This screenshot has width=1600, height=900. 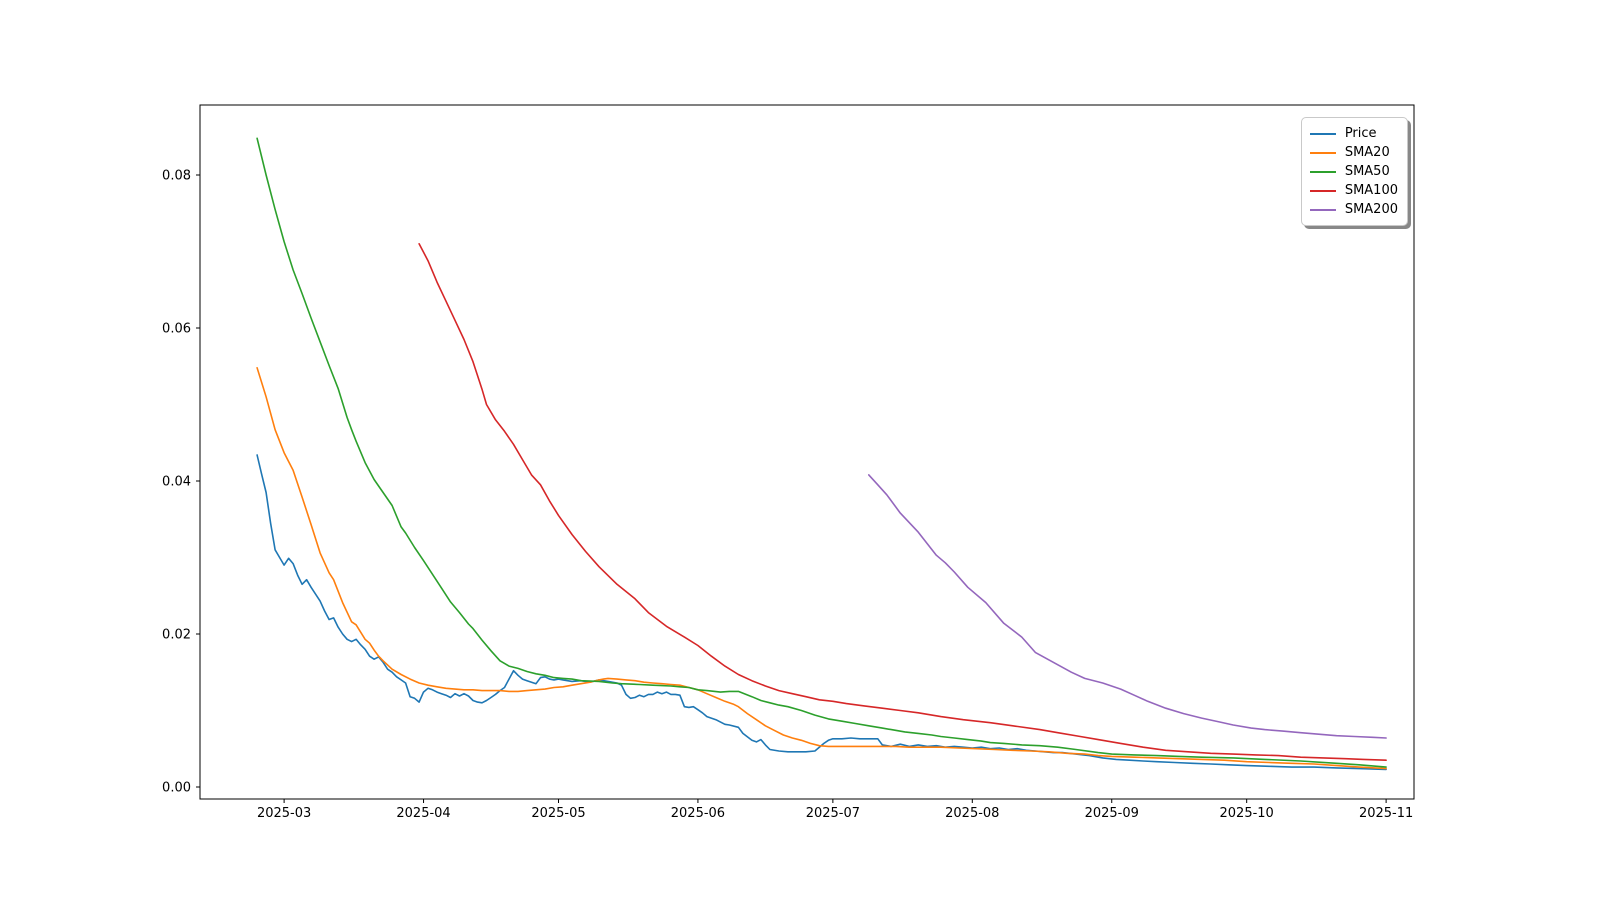 What do you see at coordinates (558, 813) in the screenshot?
I see `x-tick-label: 2025-05` at bounding box center [558, 813].